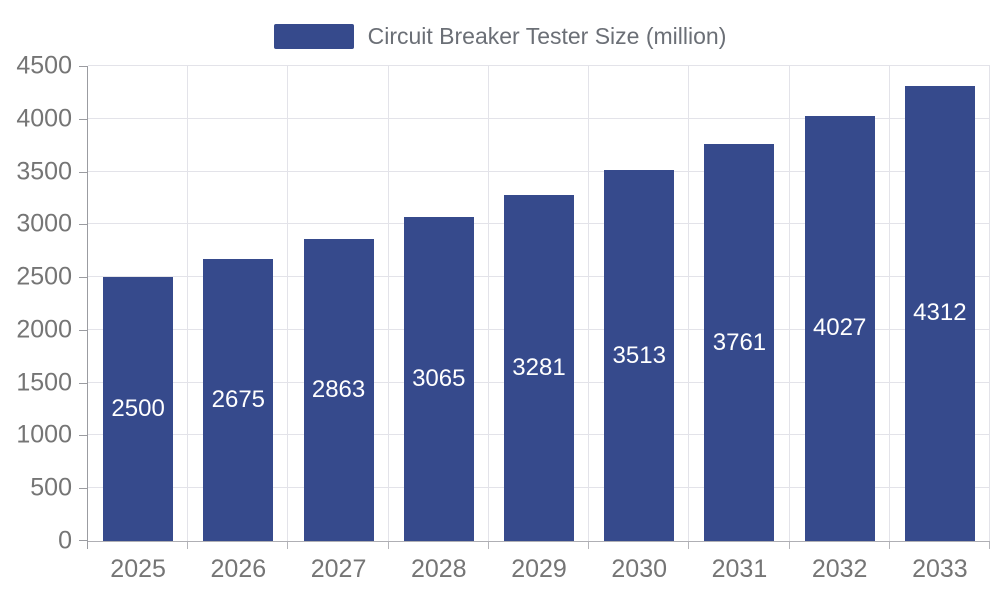  Describe the element at coordinates (44, 382) in the screenshot. I see `y-tick-label: 1500` at that location.